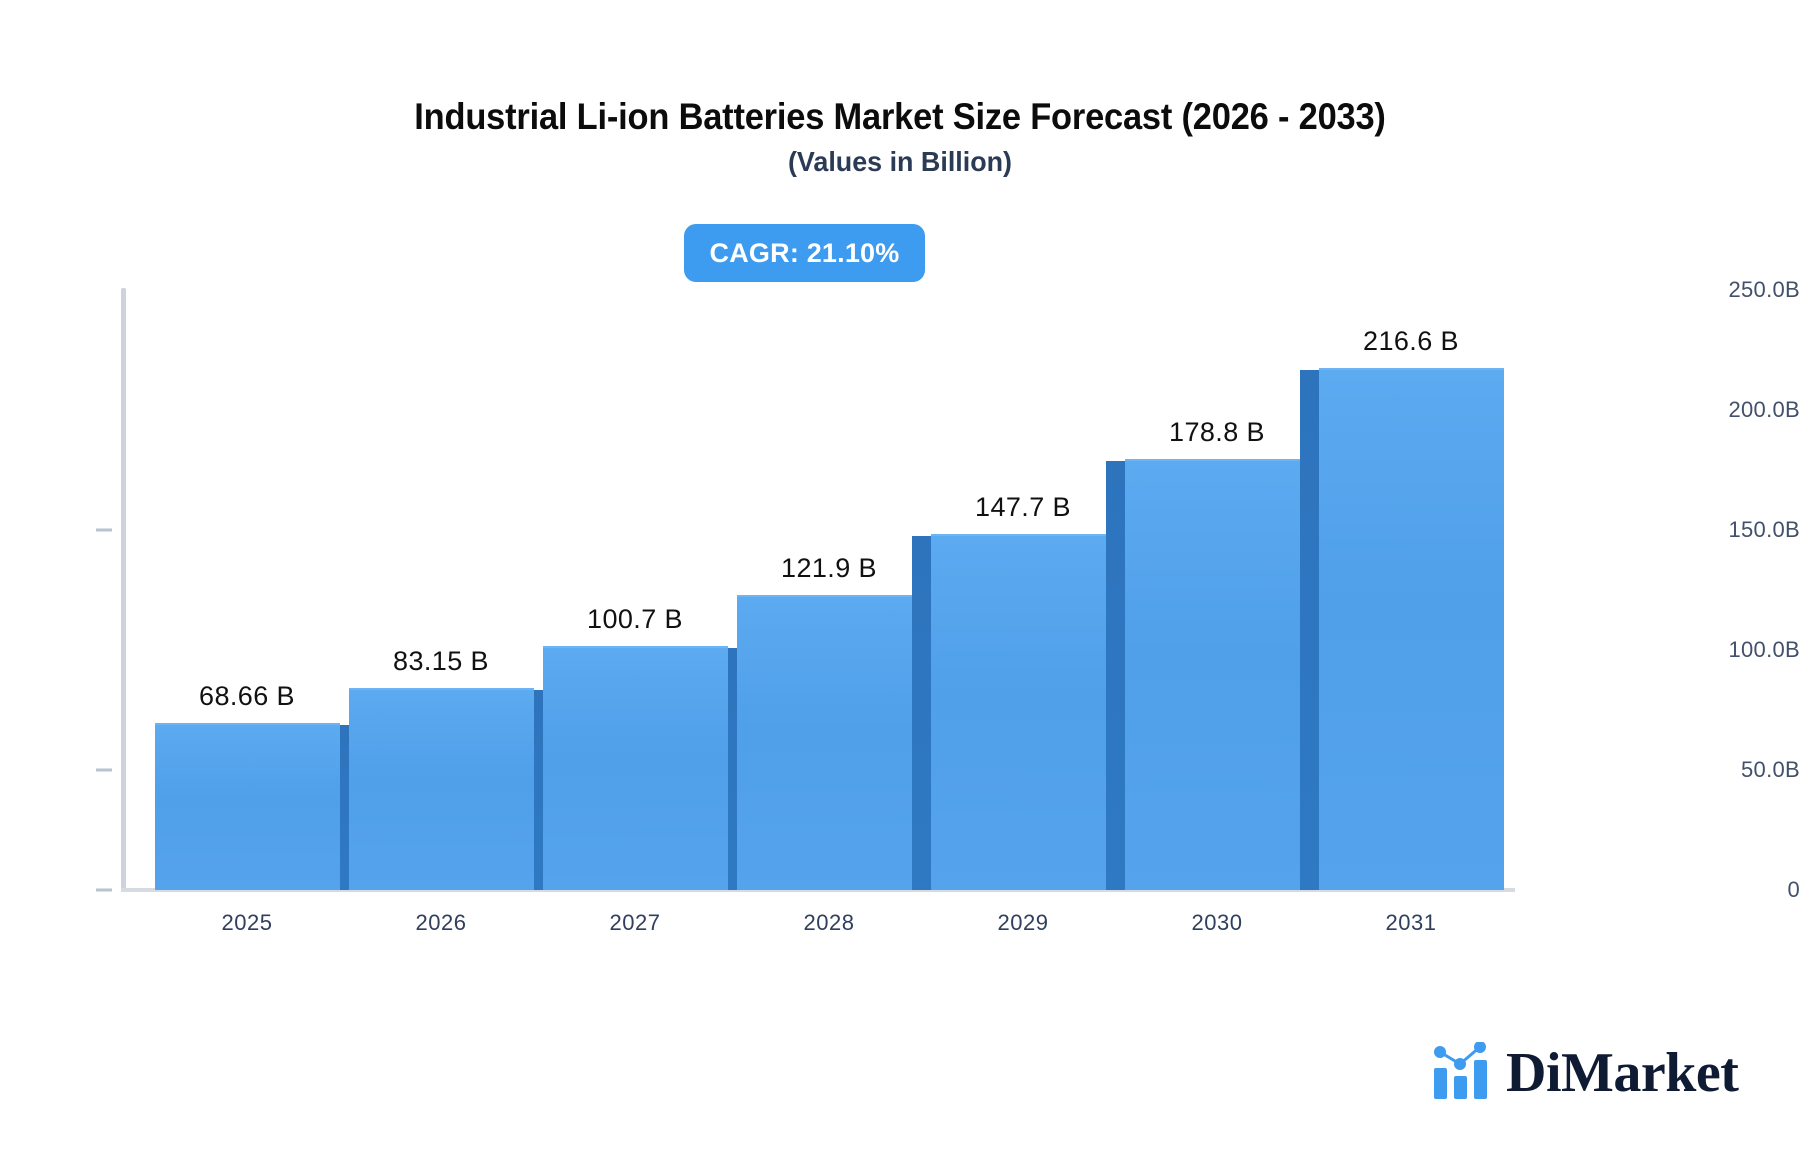 This screenshot has width=1800, height=1156. I want to click on bar-value-label: 178.8 B, so click(1217, 431).